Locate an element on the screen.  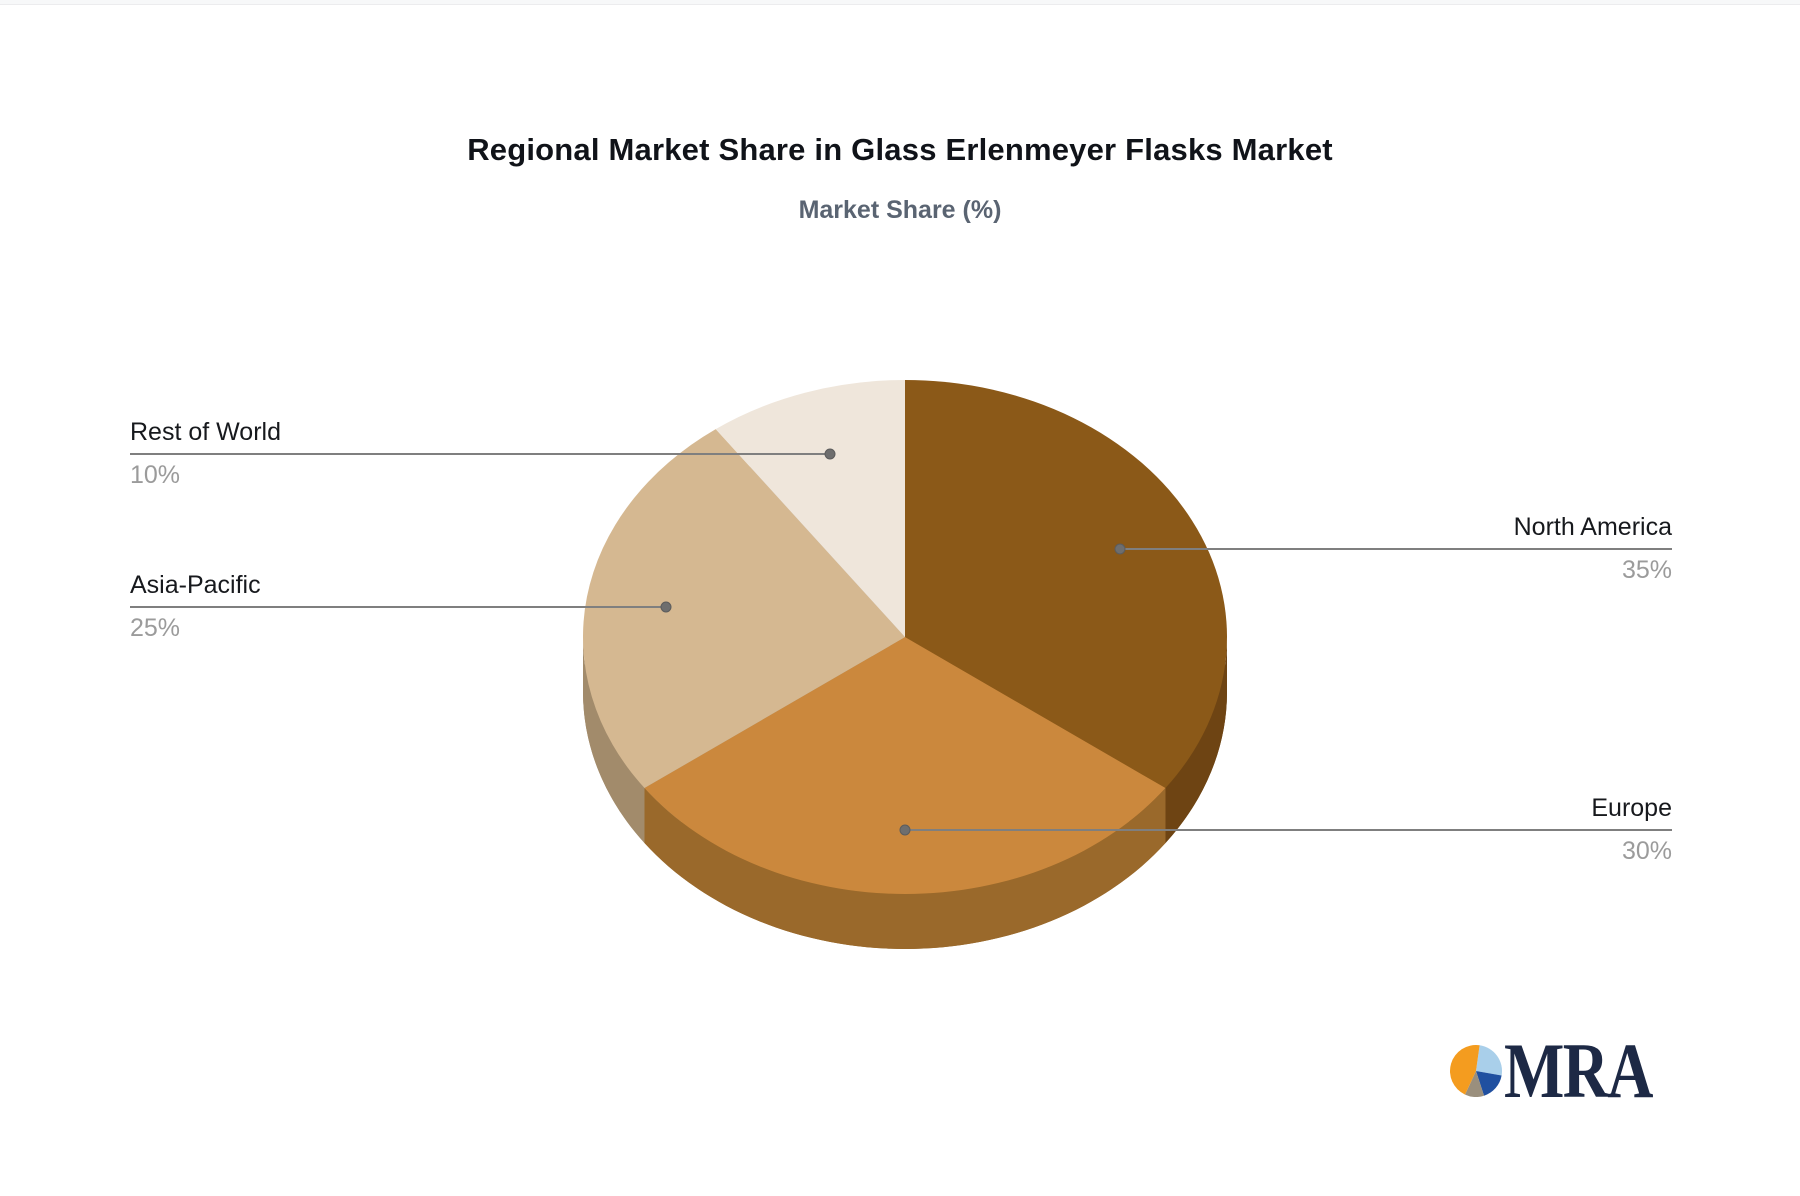
logo-light-blue-slice is located at coordinates (1489, 1060).